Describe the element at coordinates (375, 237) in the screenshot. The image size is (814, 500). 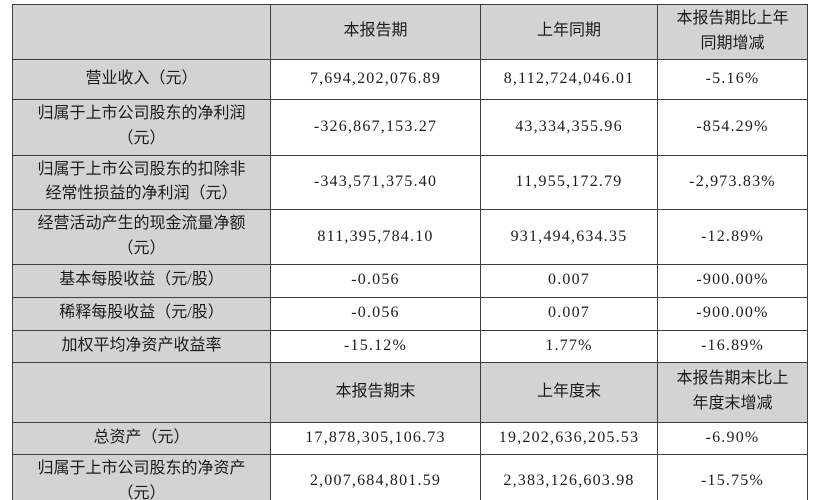
I see `value-current-period: 811,395,784.10` at that location.